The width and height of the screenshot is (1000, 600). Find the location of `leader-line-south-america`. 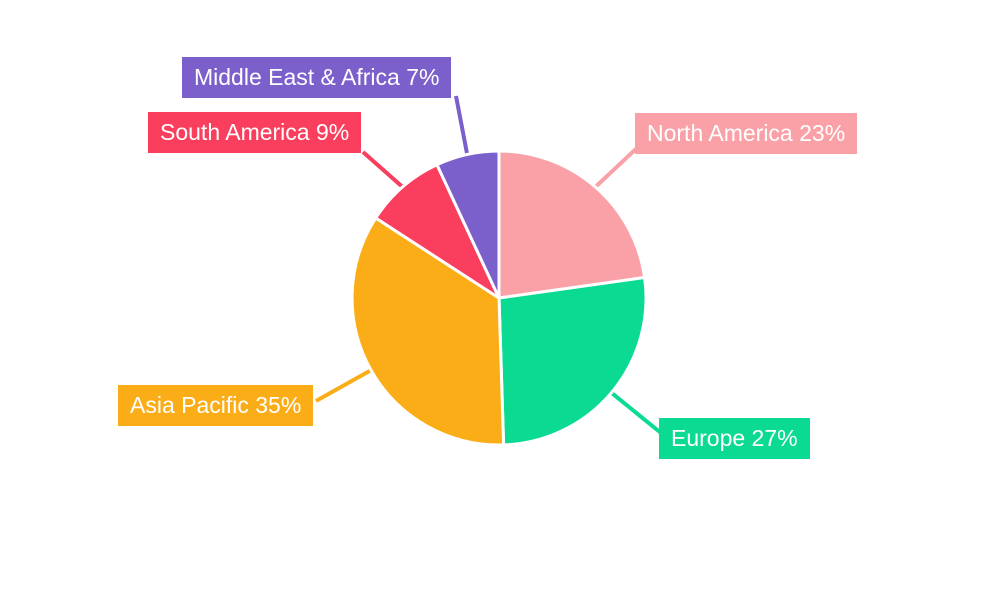

leader-line-south-america is located at coordinates (382, 169).